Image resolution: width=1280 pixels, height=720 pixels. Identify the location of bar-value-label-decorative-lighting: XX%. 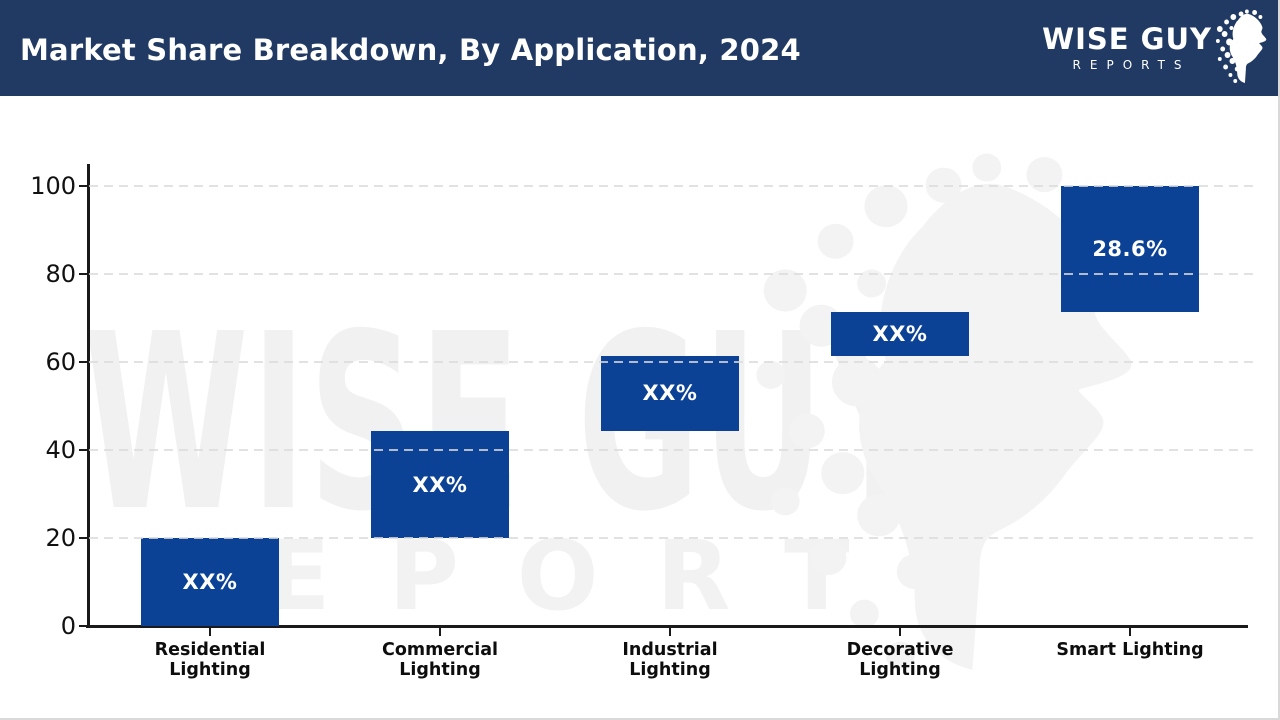
(900, 333).